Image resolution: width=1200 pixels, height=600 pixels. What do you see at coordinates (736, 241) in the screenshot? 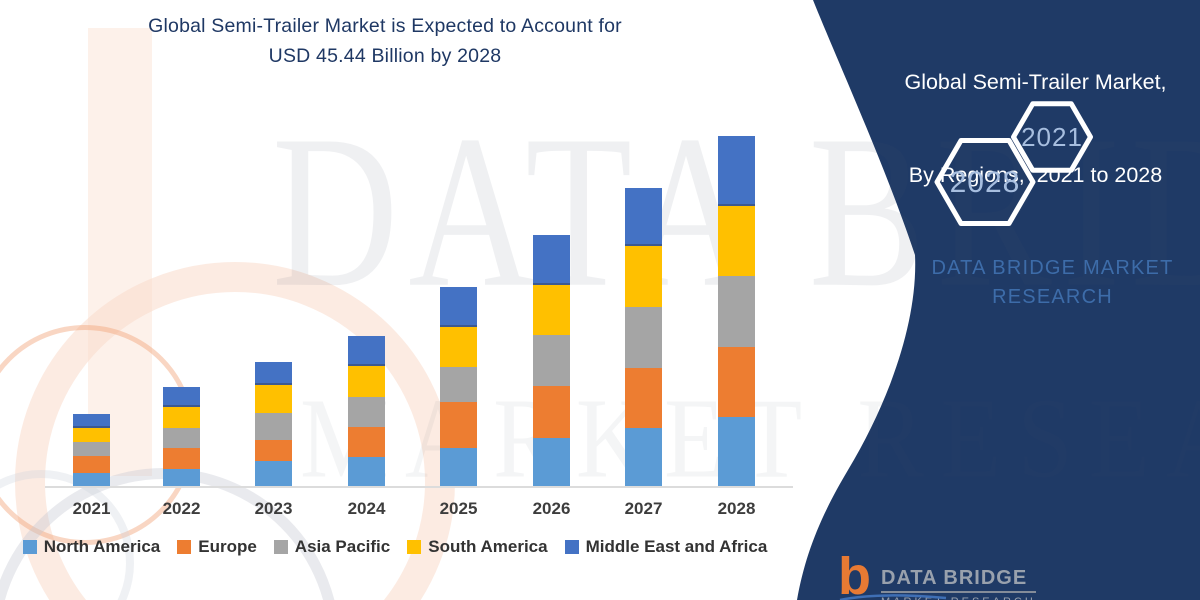
I see `bar-segment-south-america-2028` at bounding box center [736, 241].